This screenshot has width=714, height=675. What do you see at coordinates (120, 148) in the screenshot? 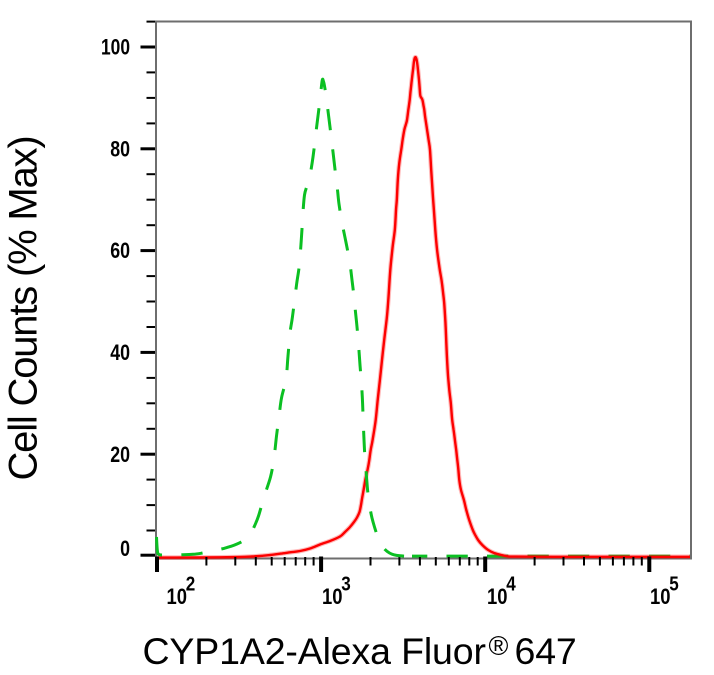
I see `svg-text: 80` at bounding box center [120, 148].